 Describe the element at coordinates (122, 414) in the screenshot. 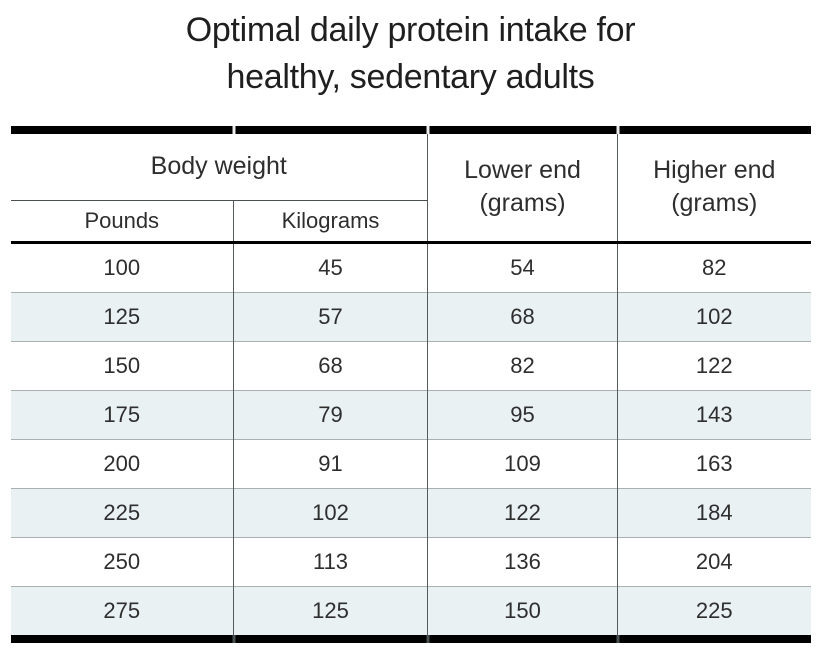

I see `cell-pounds: 175` at that location.